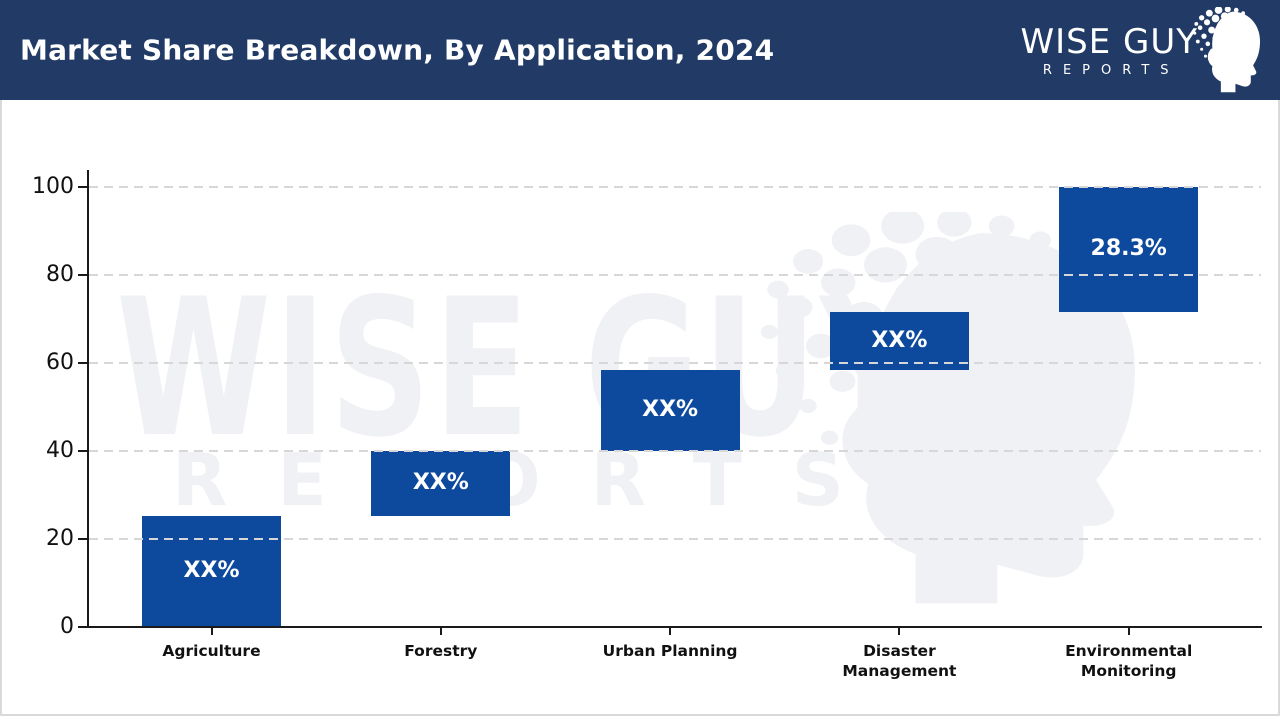  What do you see at coordinates (60, 274) in the screenshot?
I see `y-tick-label: 80` at bounding box center [60, 274].